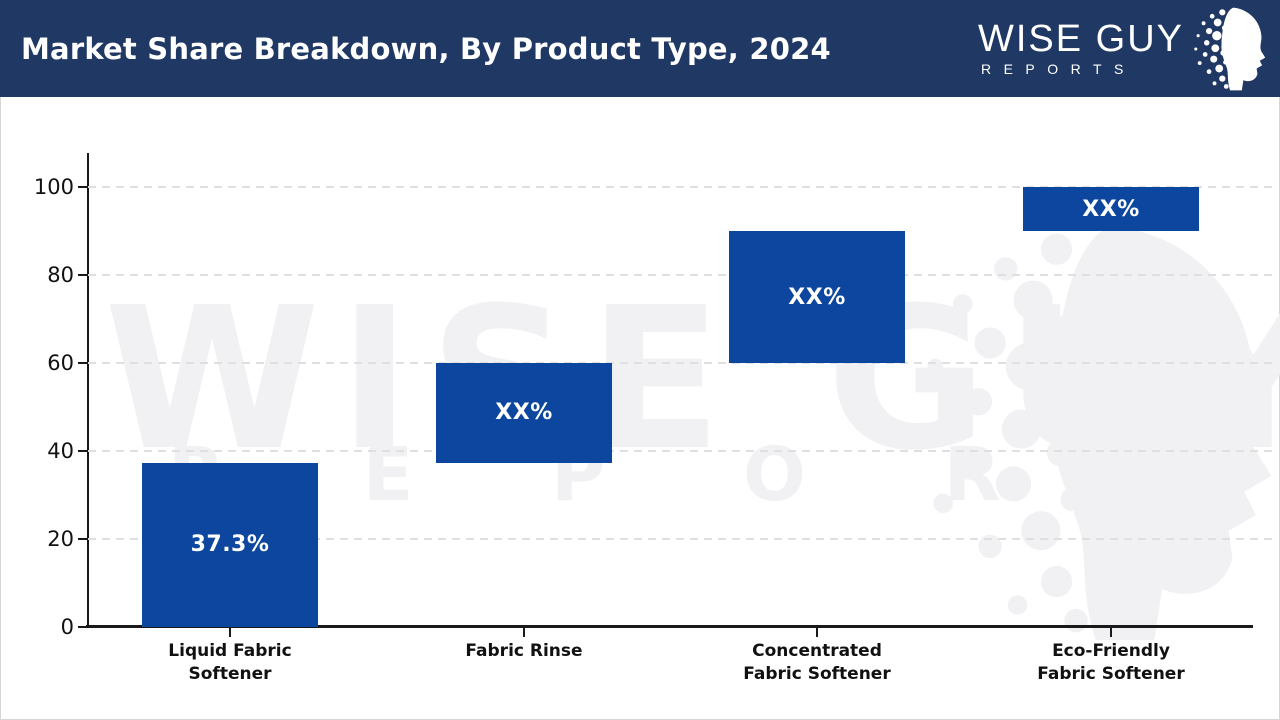 The image size is (1280, 720). Describe the element at coordinates (60, 539) in the screenshot. I see `y-tick-label: 20` at that location.